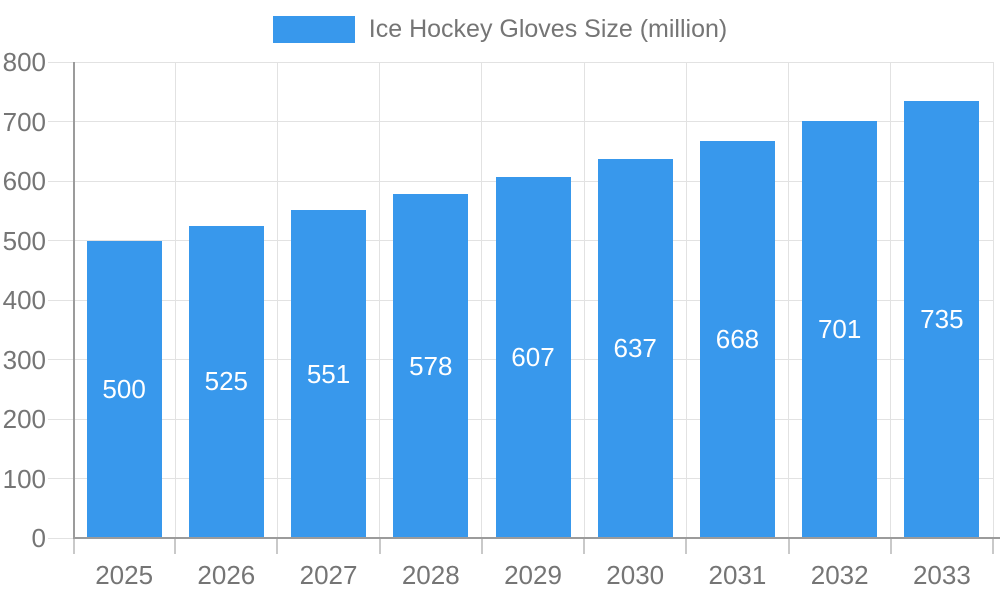 The image size is (1000, 600). I want to click on x-axis-line, so click(536, 538).